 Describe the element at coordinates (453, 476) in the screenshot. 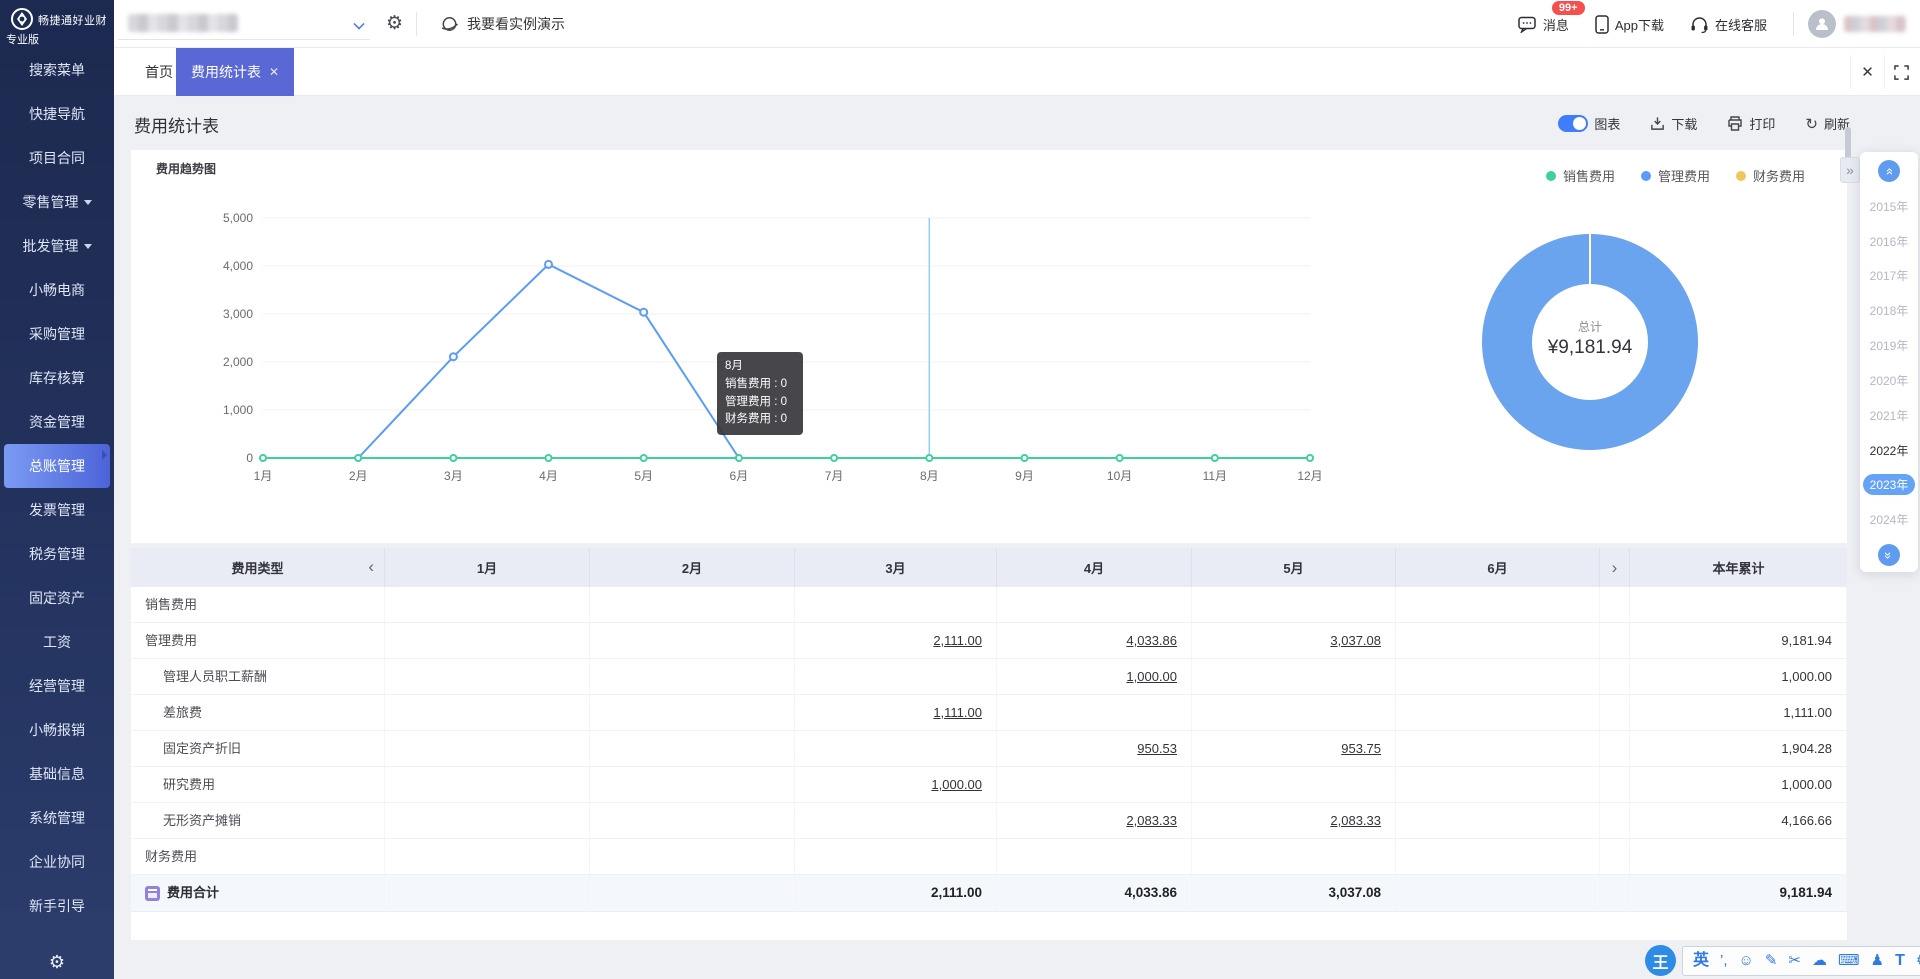

I see `svg-text: 3月` at that location.